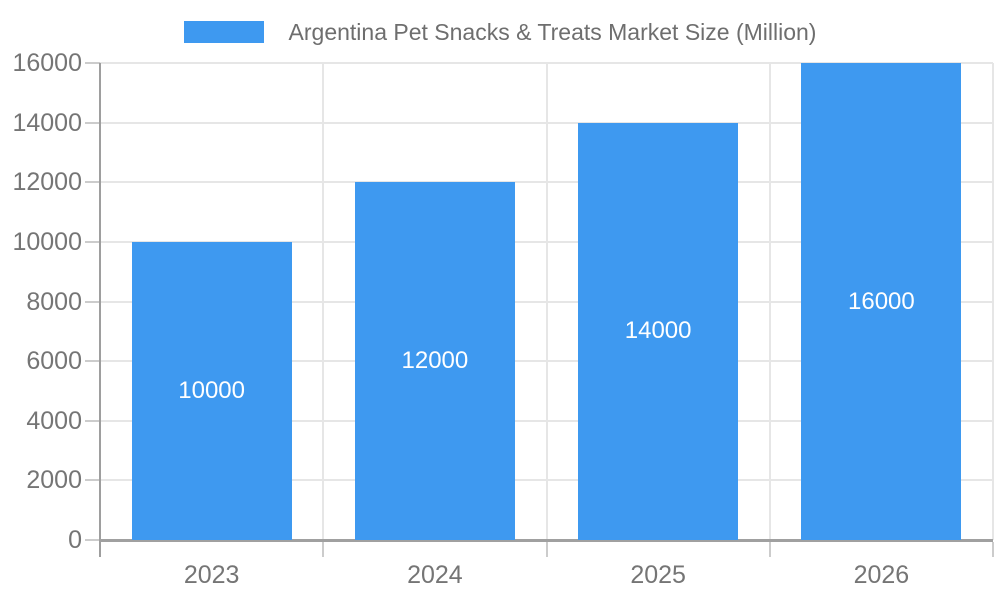 The image size is (1000, 600). Describe the element at coordinates (54, 301) in the screenshot. I see `y-axis-tick-label: 8000` at that location.